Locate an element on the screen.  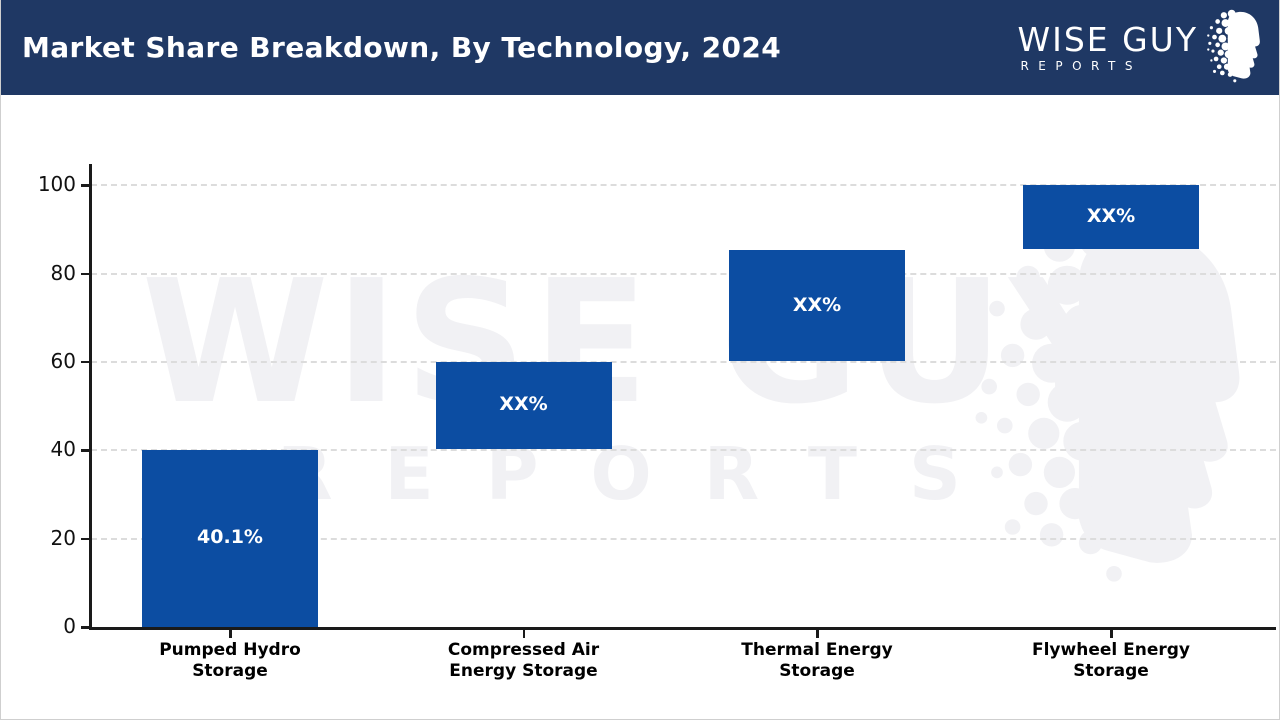
y-axis-tick-label: 80 is located at coordinates (63, 272).